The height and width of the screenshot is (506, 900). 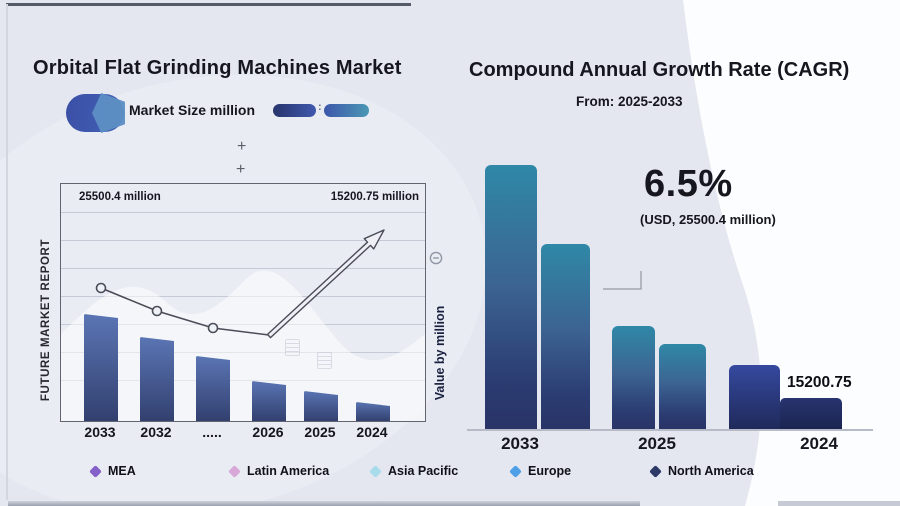 I want to click on market-size-legend-label: Market Size million, so click(x=192, y=110).